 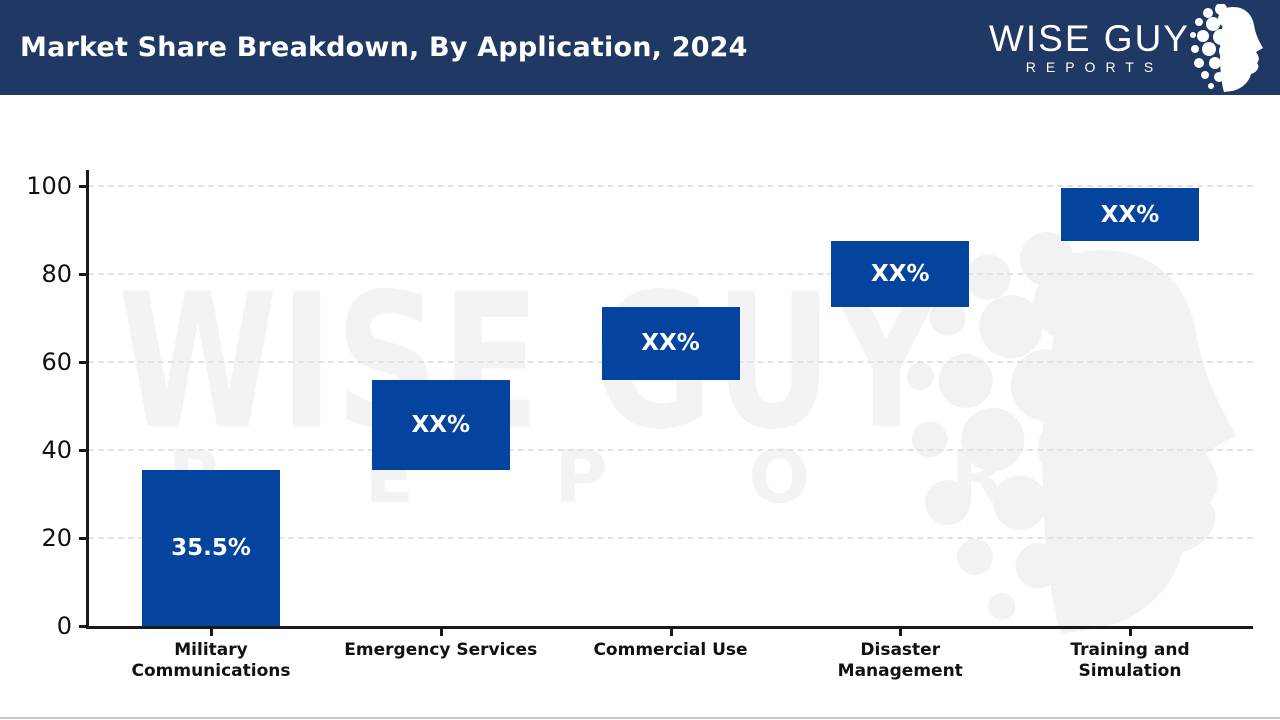 I want to click on y-tick-label: 60, so click(x=56, y=362).